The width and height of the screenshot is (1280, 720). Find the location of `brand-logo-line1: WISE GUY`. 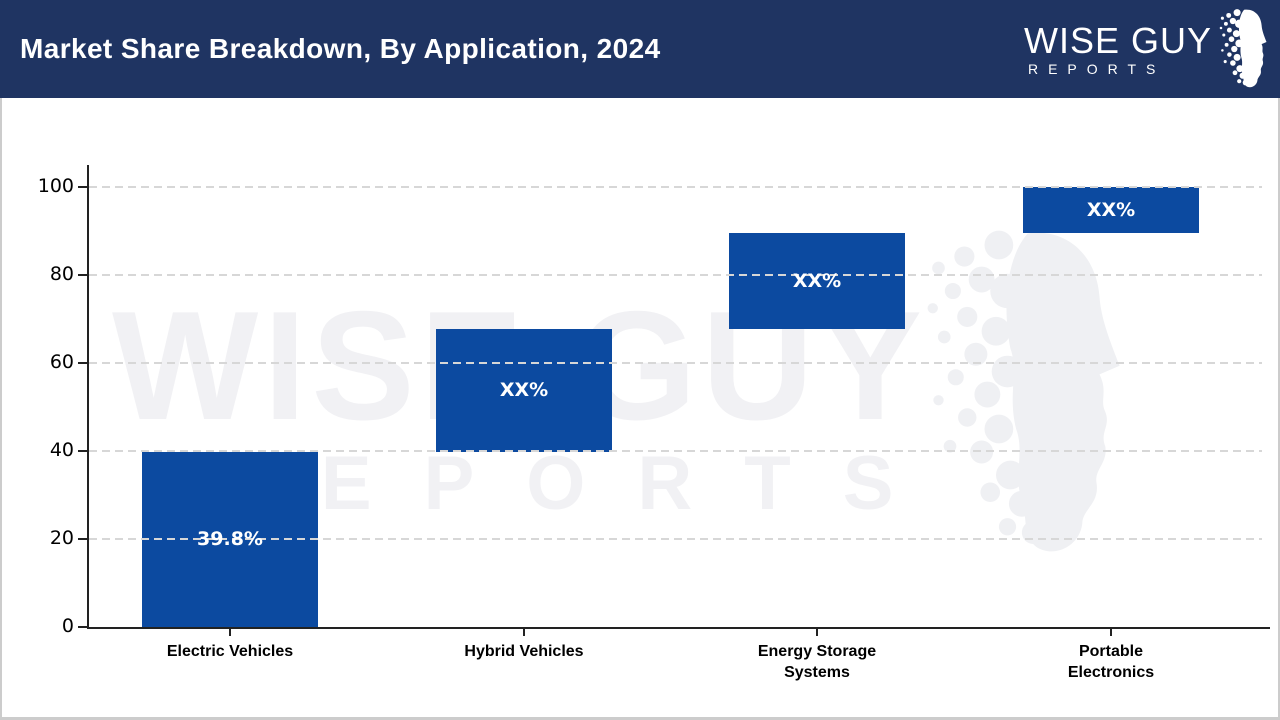

brand-logo-line1: WISE GUY is located at coordinates (1117, 40).